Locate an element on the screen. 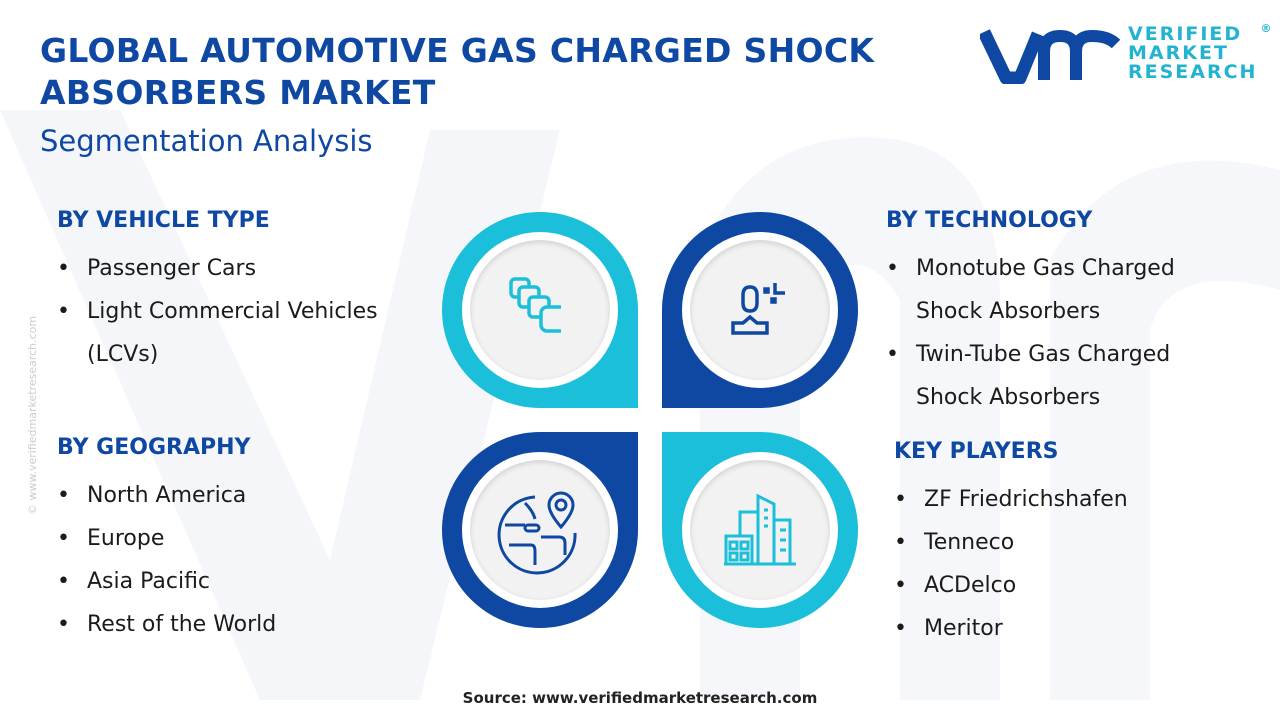  list-item: Rest of the World is located at coordinates (166, 624).